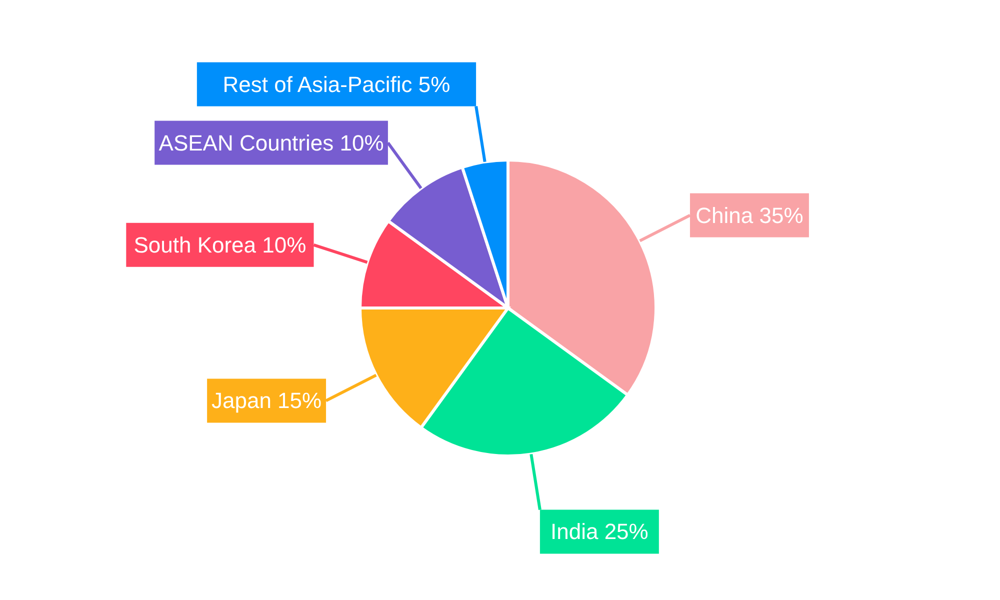  What do you see at coordinates (271, 143) in the screenshot?
I see `slice-label: ASEAN Countries 10%` at bounding box center [271, 143].